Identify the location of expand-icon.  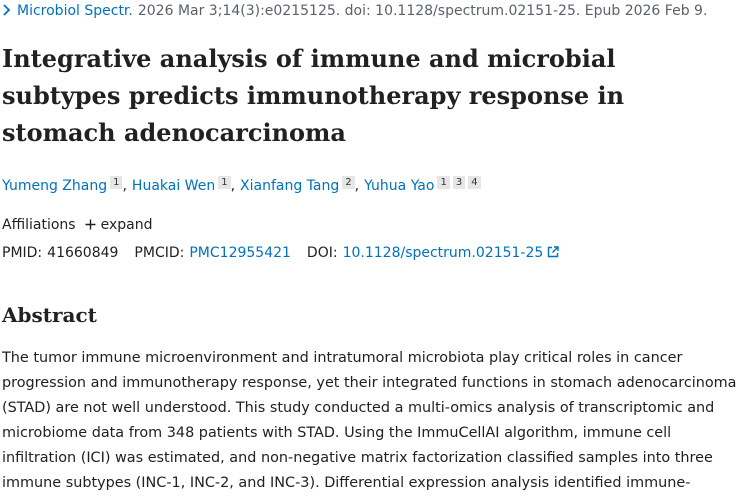
(90, 224).